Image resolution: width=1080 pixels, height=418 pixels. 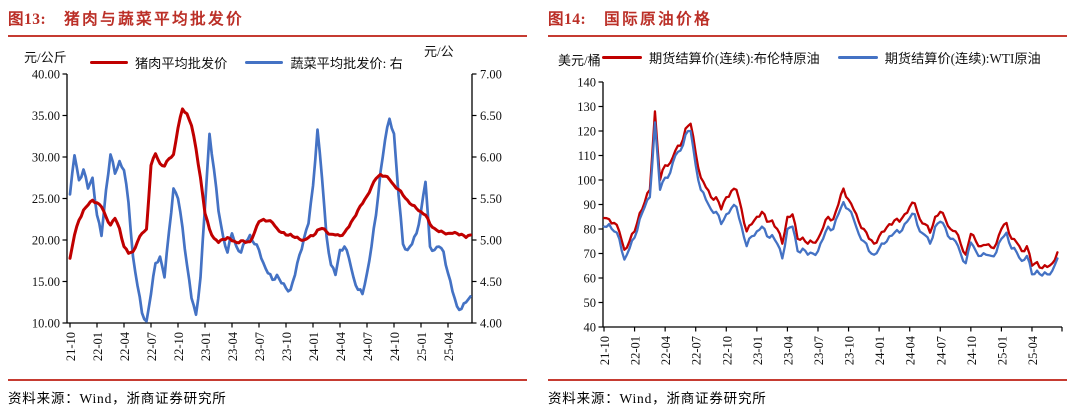 What do you see at coordinates (264, 62) in the screenshot?
I see `veg-line-swatch-icon` at bounding box center [264, 62].